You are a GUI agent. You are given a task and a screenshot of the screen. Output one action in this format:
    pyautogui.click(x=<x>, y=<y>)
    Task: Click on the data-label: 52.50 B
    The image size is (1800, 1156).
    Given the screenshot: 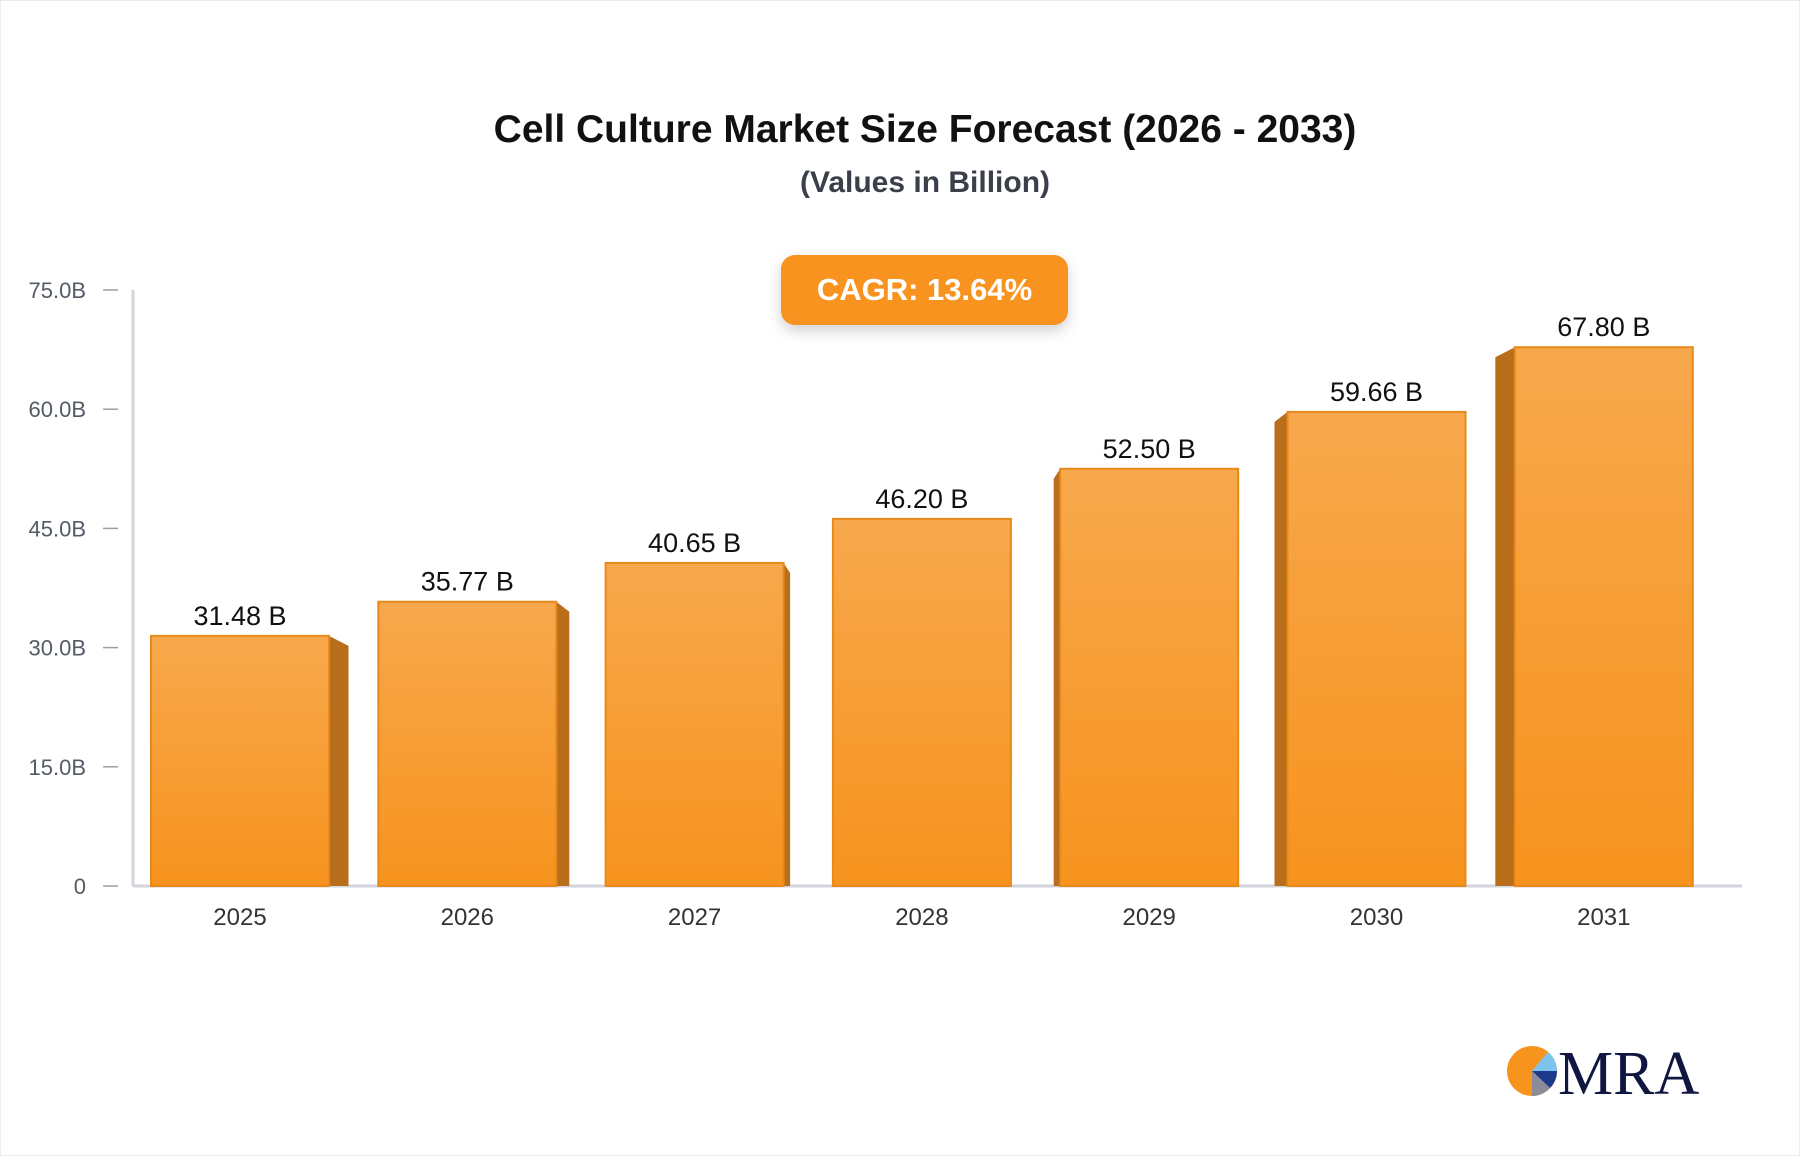 What is the action you would take?
    pyautogui.click(x=1149, y=449)
    